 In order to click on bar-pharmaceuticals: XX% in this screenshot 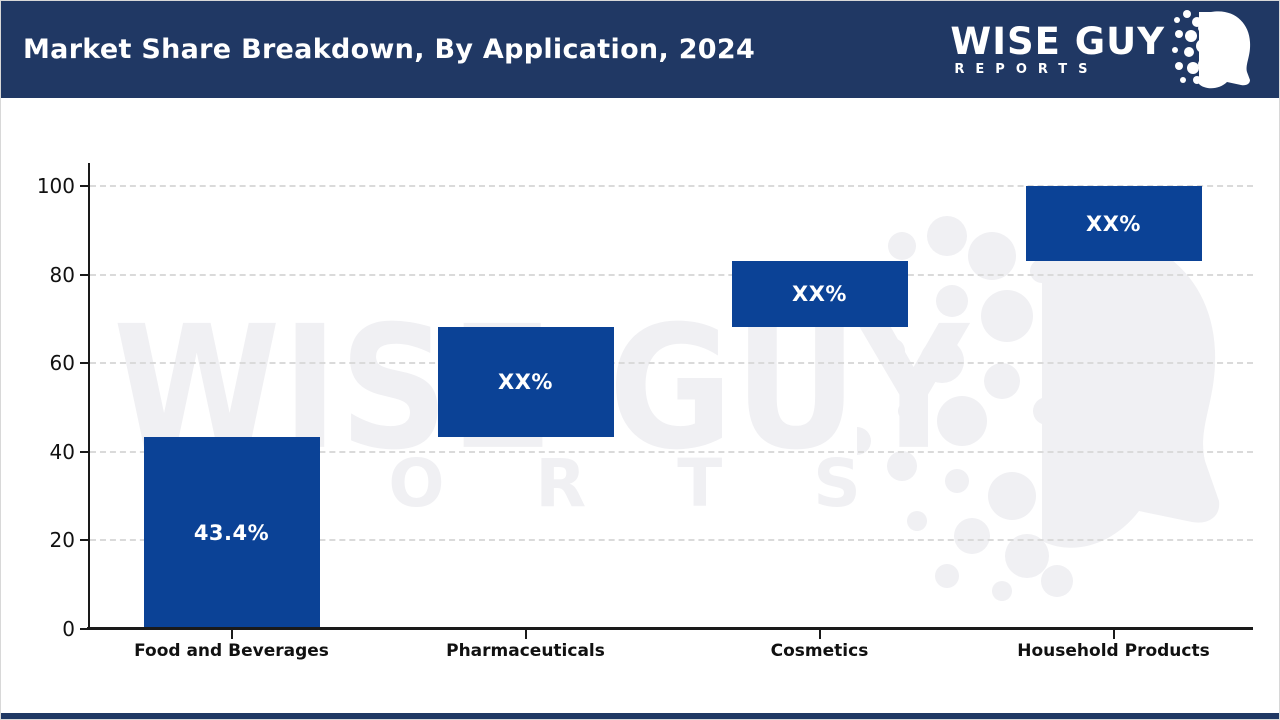, I will do `click(525, 381)`.